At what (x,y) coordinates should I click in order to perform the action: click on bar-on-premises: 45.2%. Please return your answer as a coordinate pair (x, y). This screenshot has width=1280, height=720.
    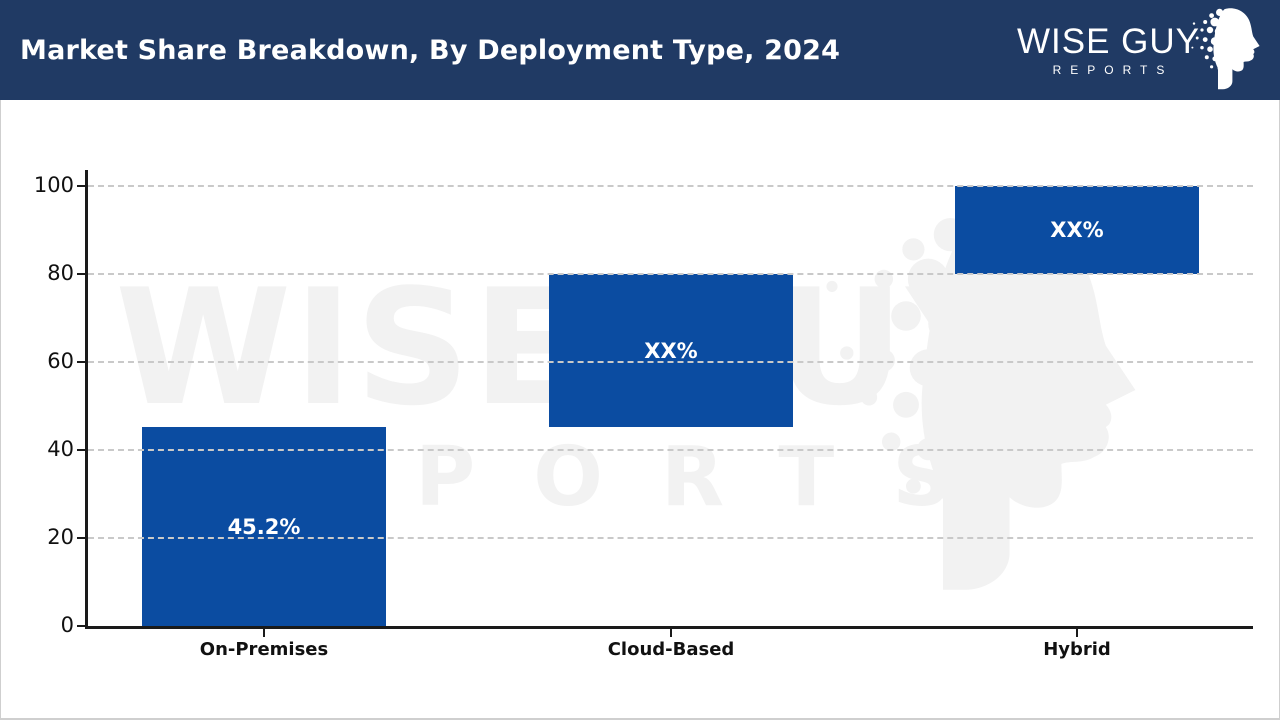
    Looking at the image, I should click on (264, 526).